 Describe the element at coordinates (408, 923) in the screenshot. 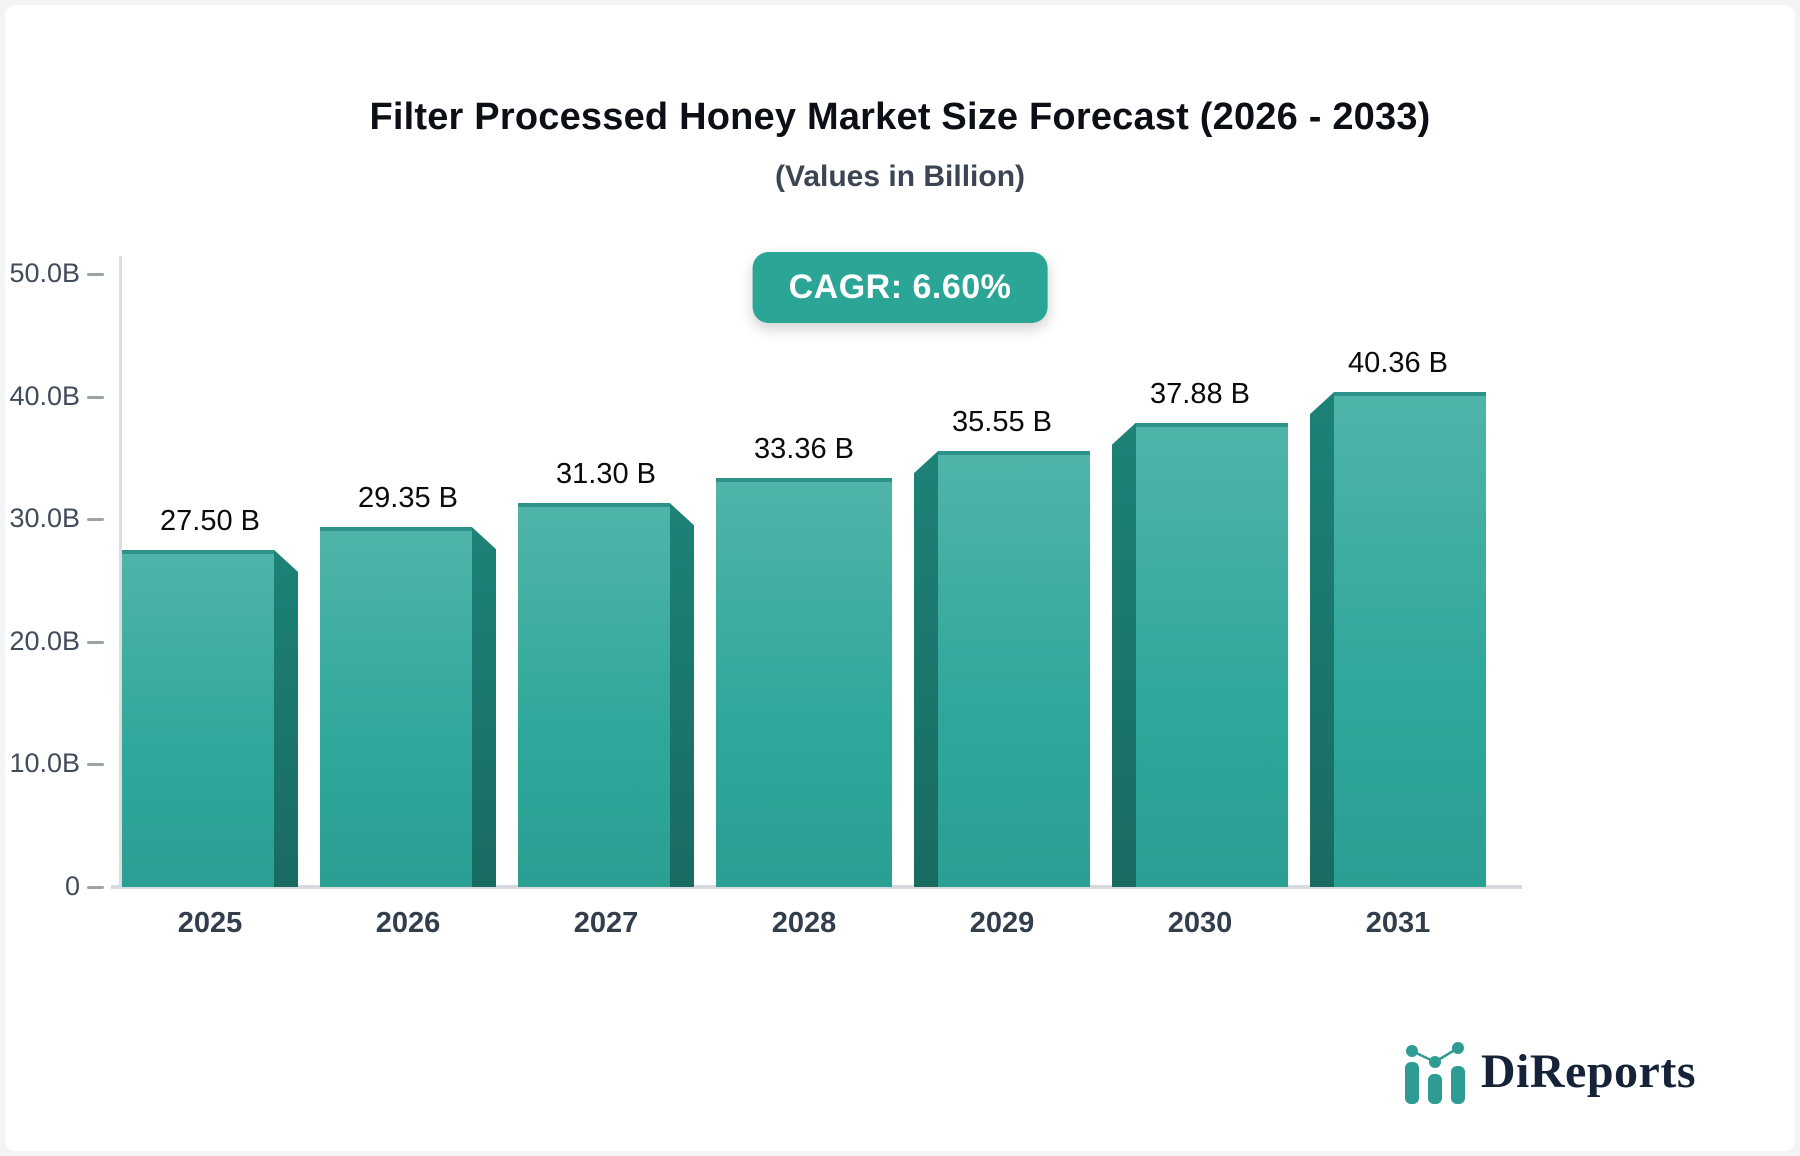

I see `x-axis-label: 2026` at that location.